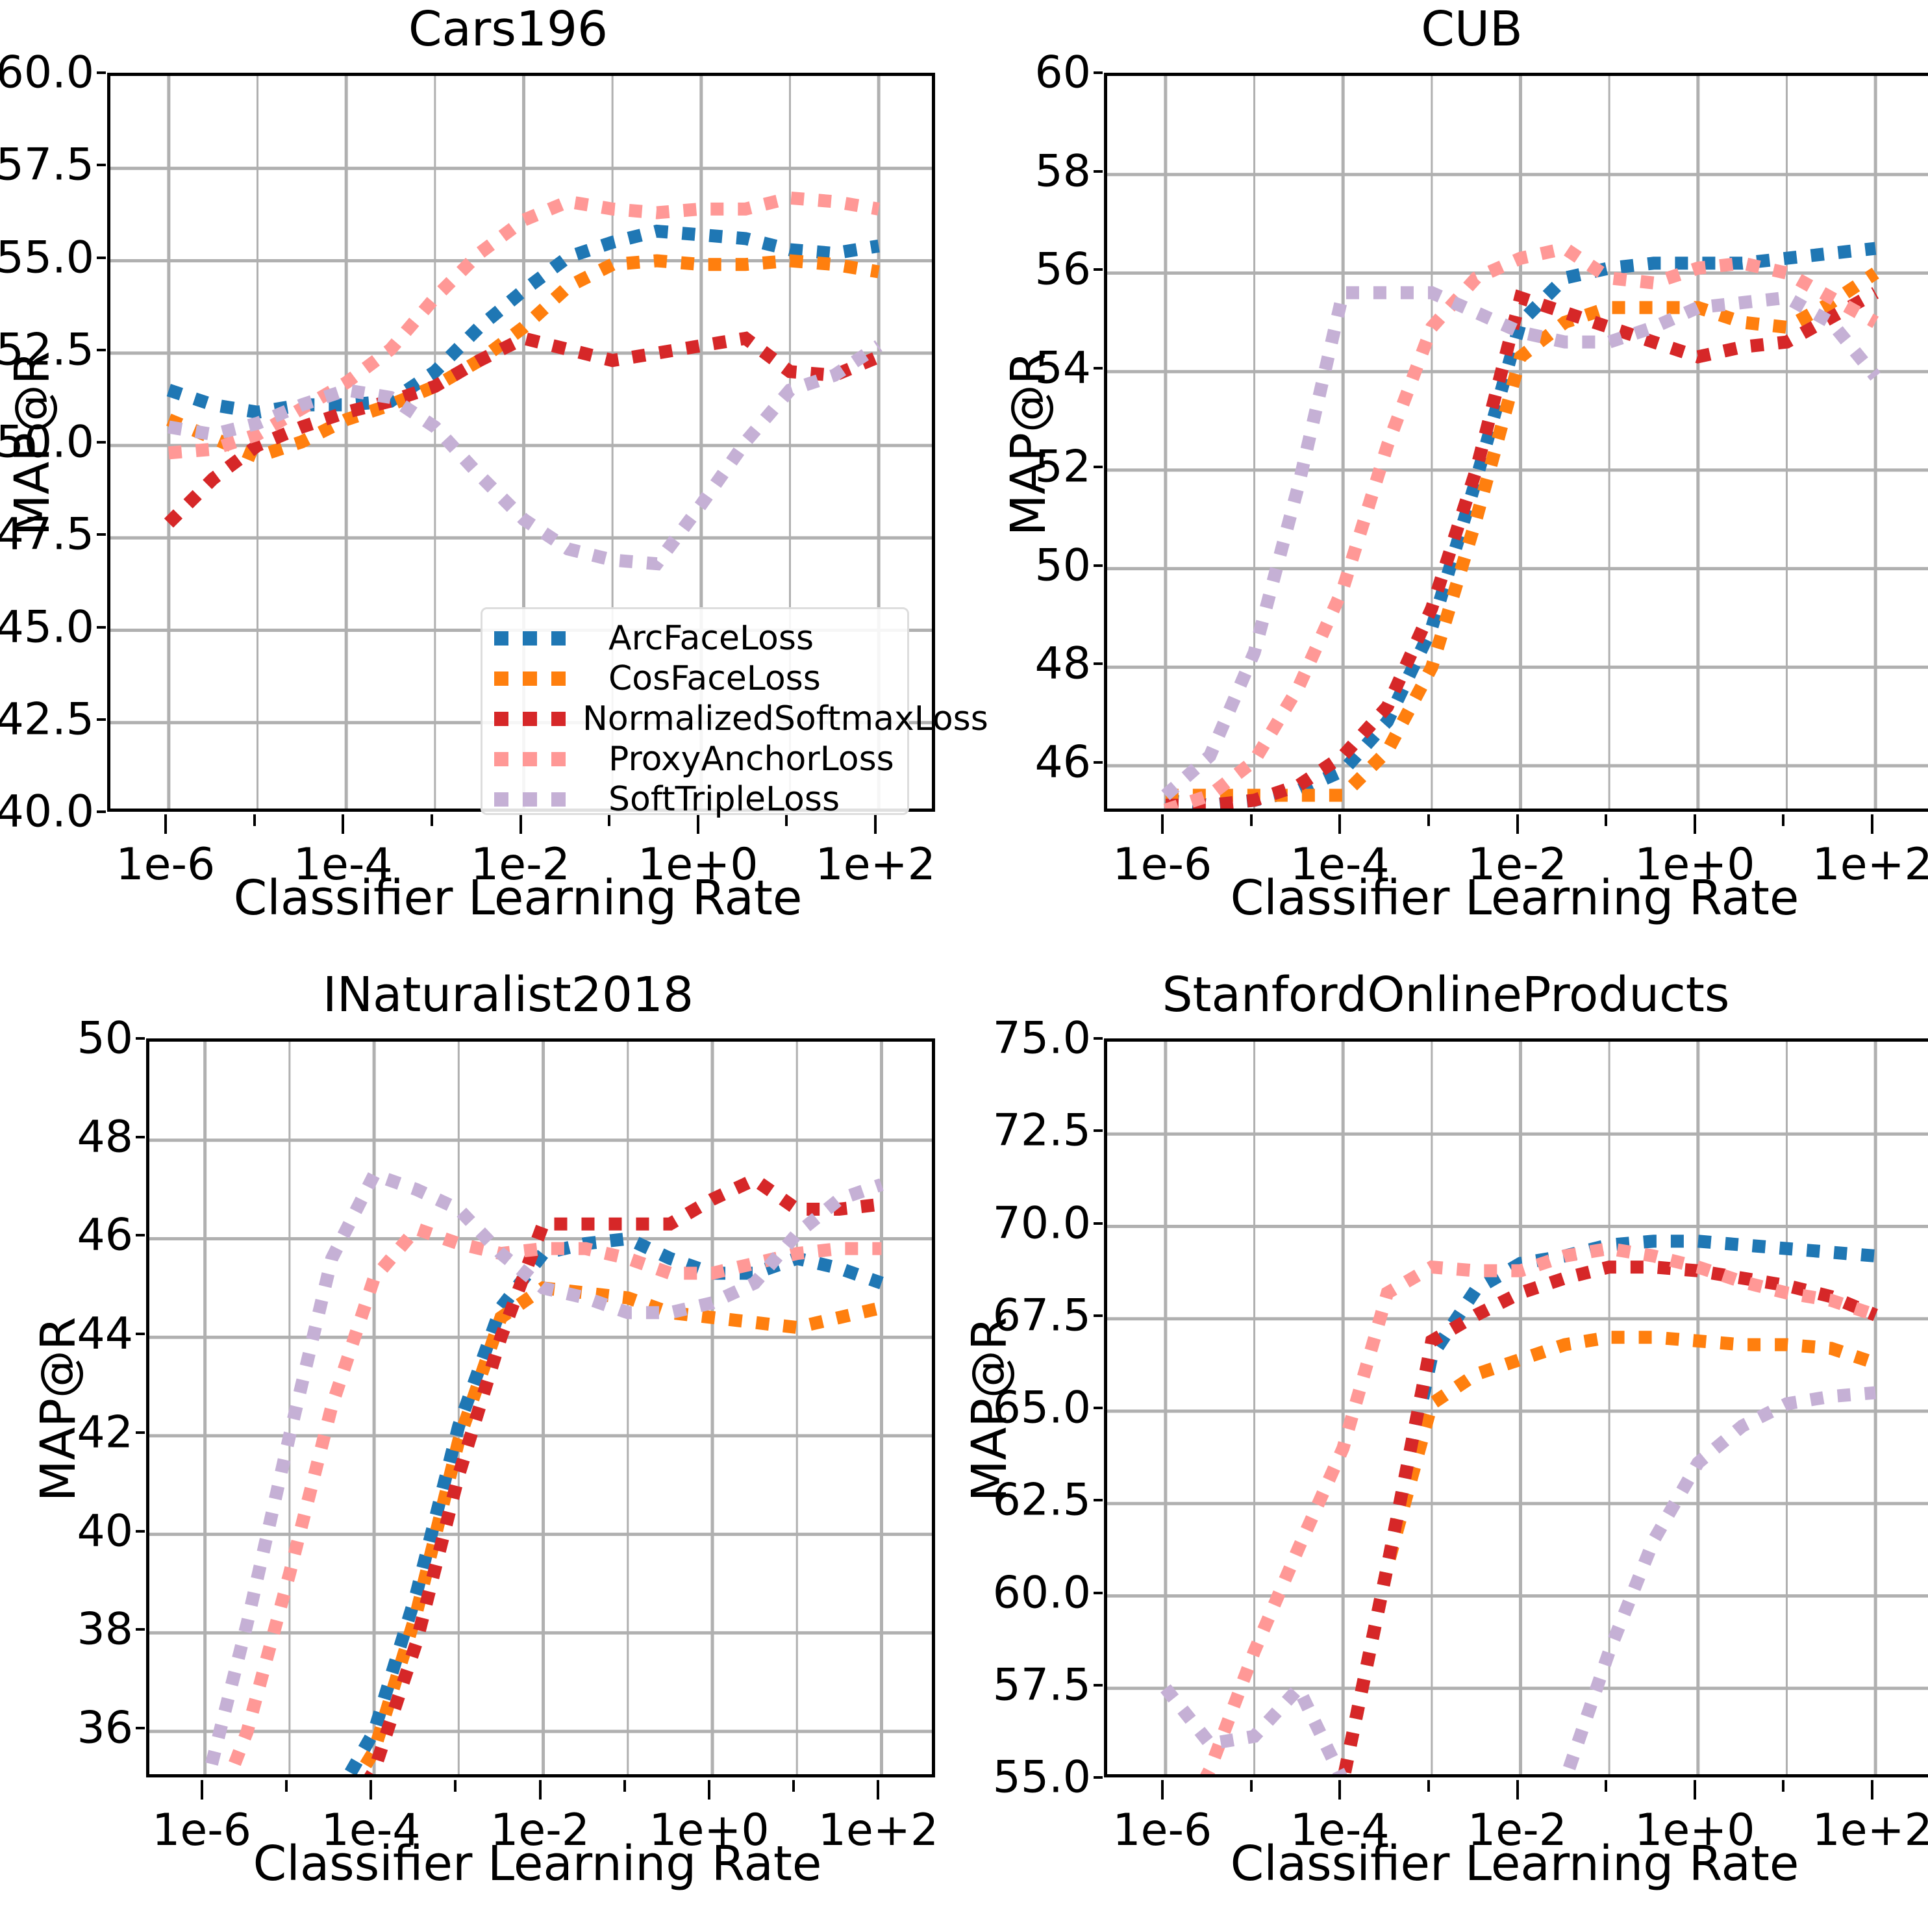  What do you see at coordinates (694, 759) in the screenshot?
I see `legend-item: ProxyAnchorLoss` at bounding box center [694, 759].